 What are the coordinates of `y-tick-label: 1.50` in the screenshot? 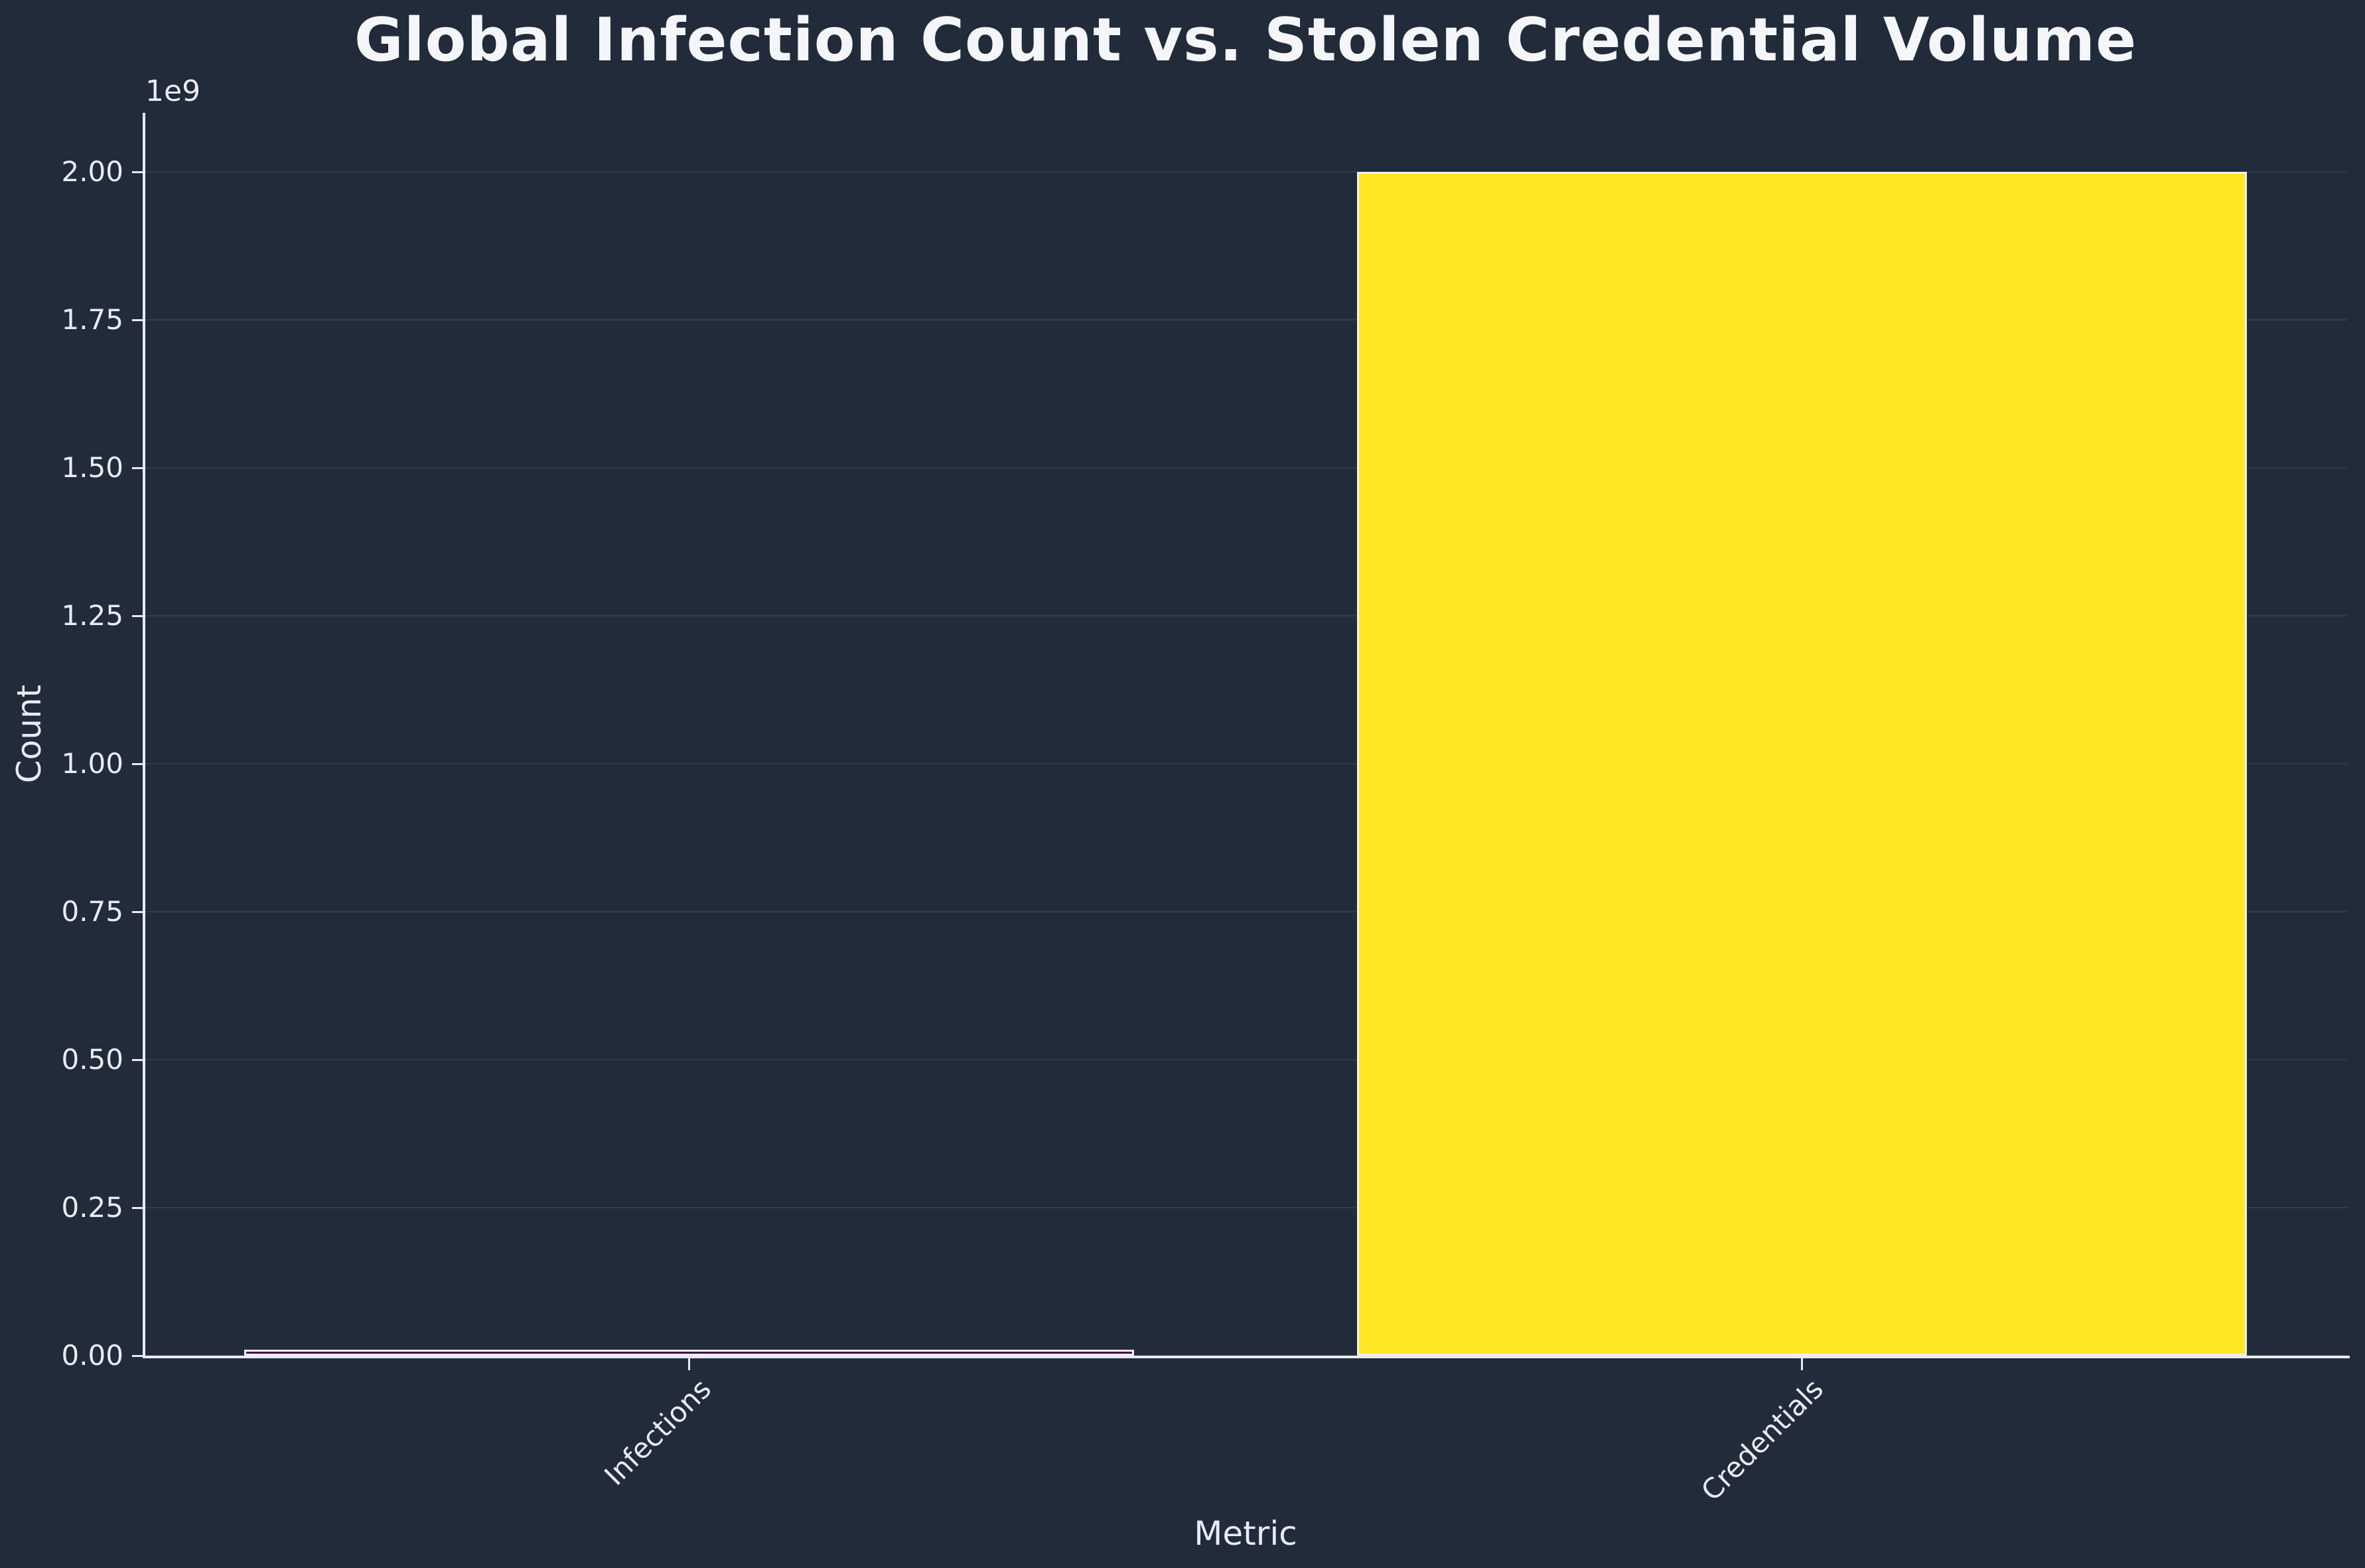 It's located at (92, 467).